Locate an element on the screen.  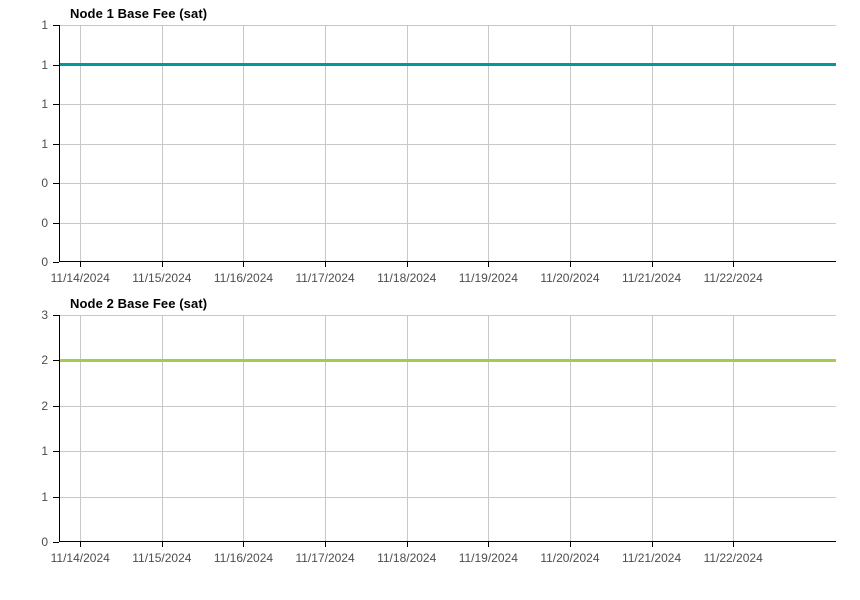
y-axis-tick-label: 3 is located at coordinates (44, 315).